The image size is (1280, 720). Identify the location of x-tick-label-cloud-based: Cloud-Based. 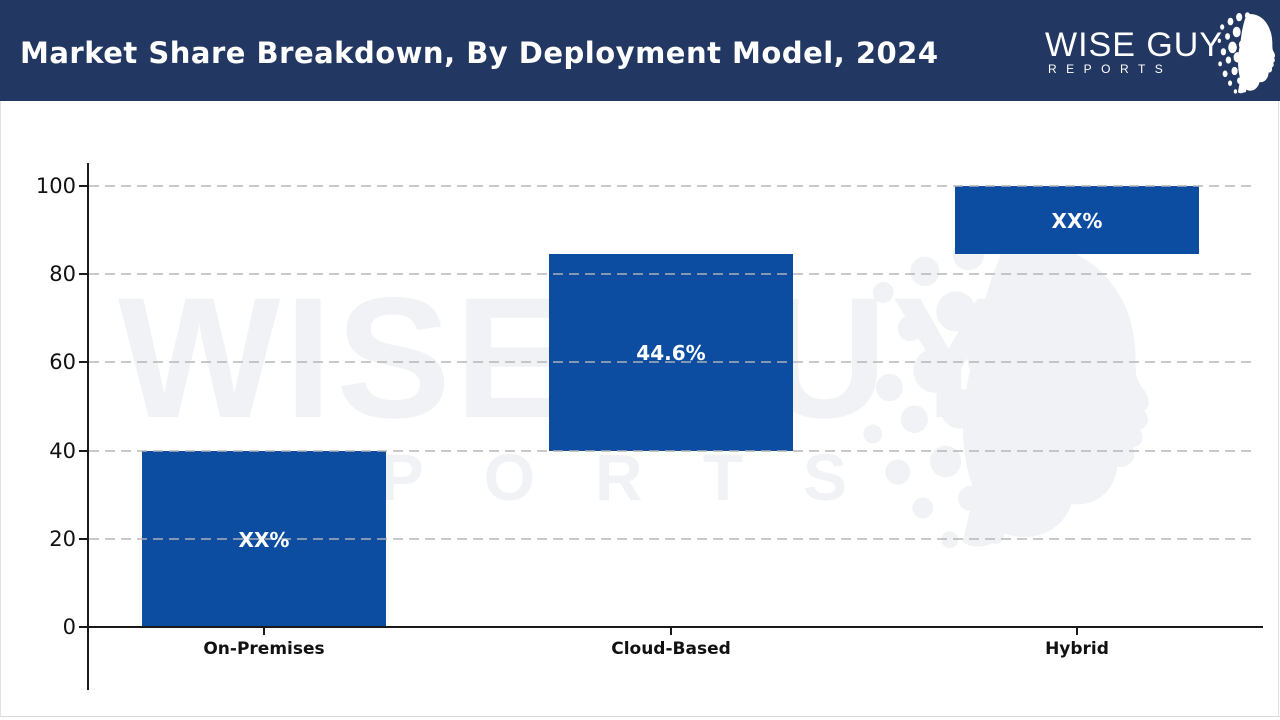
(671, 649).